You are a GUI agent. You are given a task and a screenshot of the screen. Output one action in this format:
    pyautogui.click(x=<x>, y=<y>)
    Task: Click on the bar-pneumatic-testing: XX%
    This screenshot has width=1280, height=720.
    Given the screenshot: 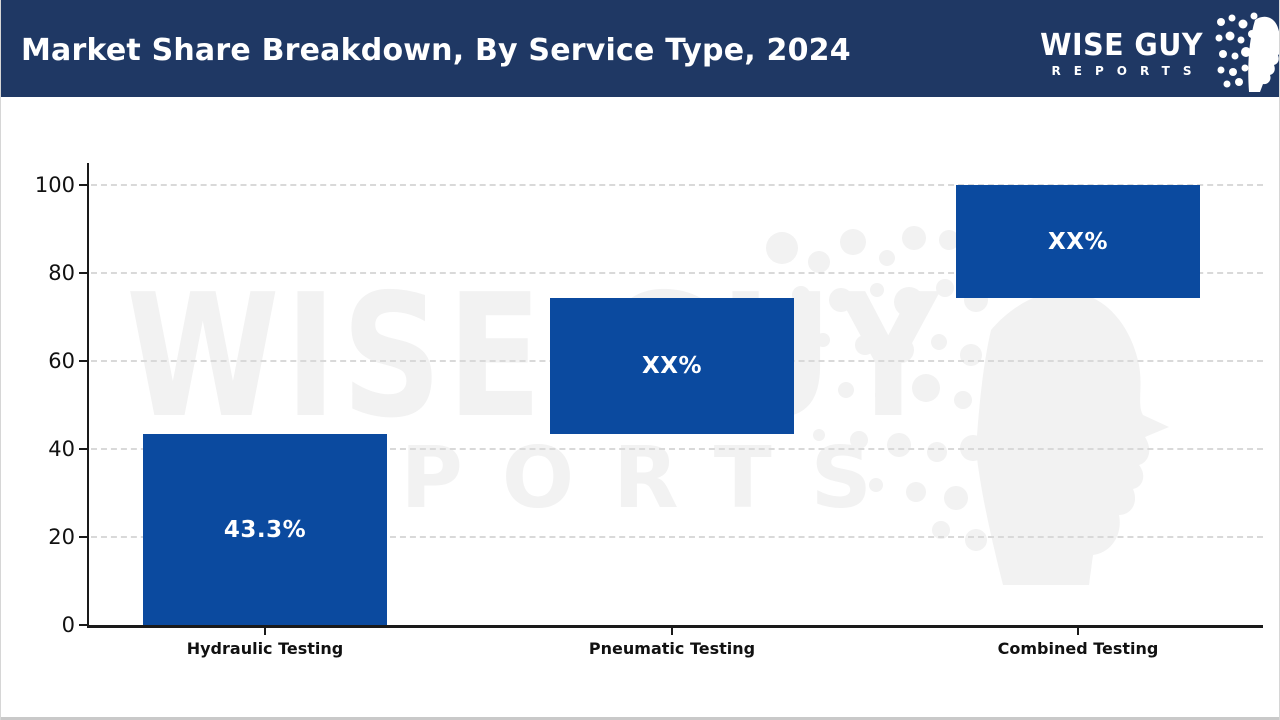 What is the action you would take?
    pyautogui.click(x=672, y=366)
    